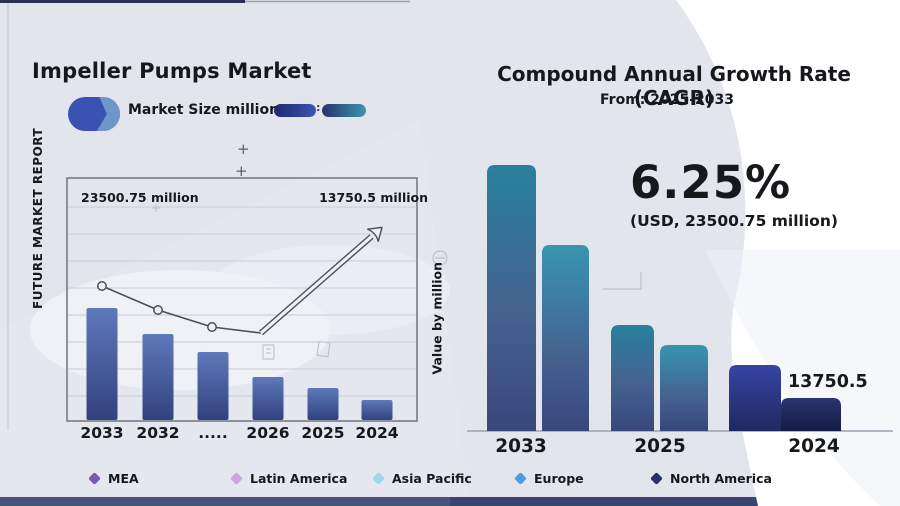 This screenshot has height=506, width=900. What do you see at coordinates (437, 318) in the screenshot?
I see `right-chart-y-axis-label: Value by million` at bounding box center [437, 318].